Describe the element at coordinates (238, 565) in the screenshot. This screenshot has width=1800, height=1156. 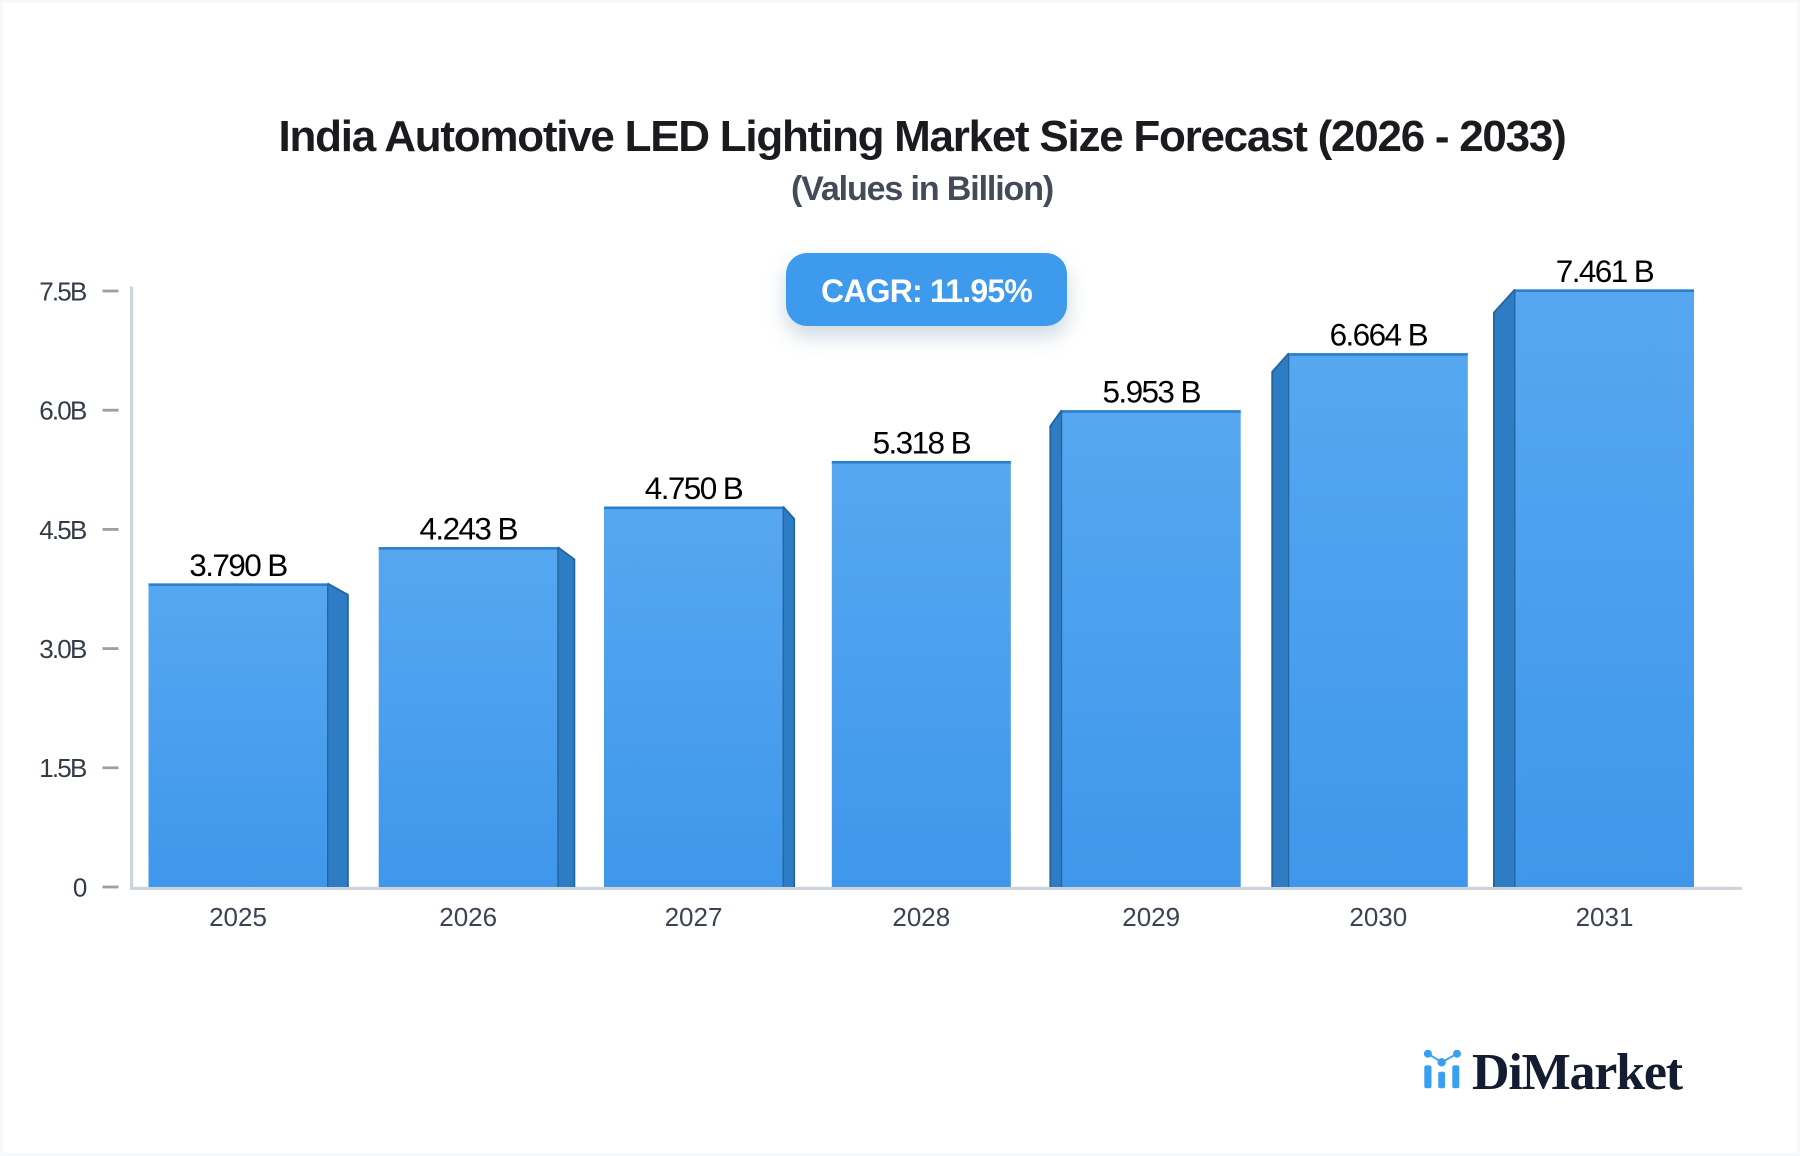
I see `svg-text: 3.790 B` at that location.